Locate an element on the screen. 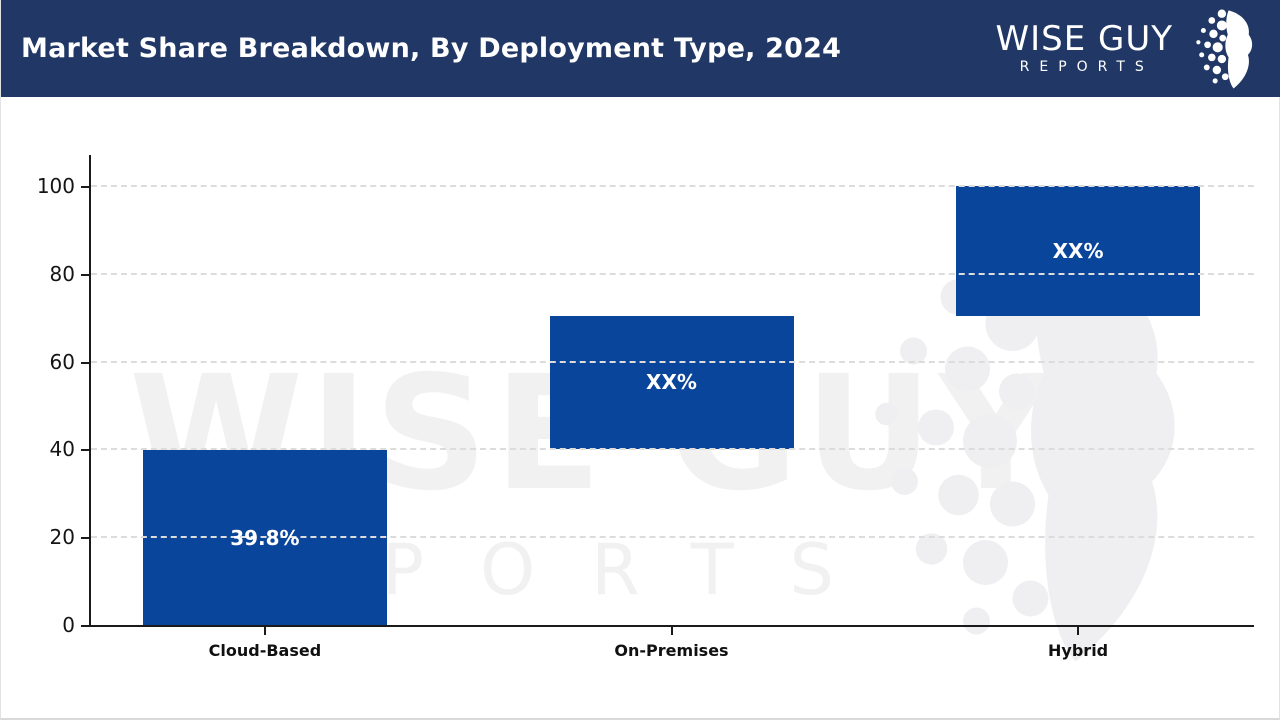 The width and height of the screenshot is (1280, 720). y-tick-label: 100 is located at coordinates (55, 186).